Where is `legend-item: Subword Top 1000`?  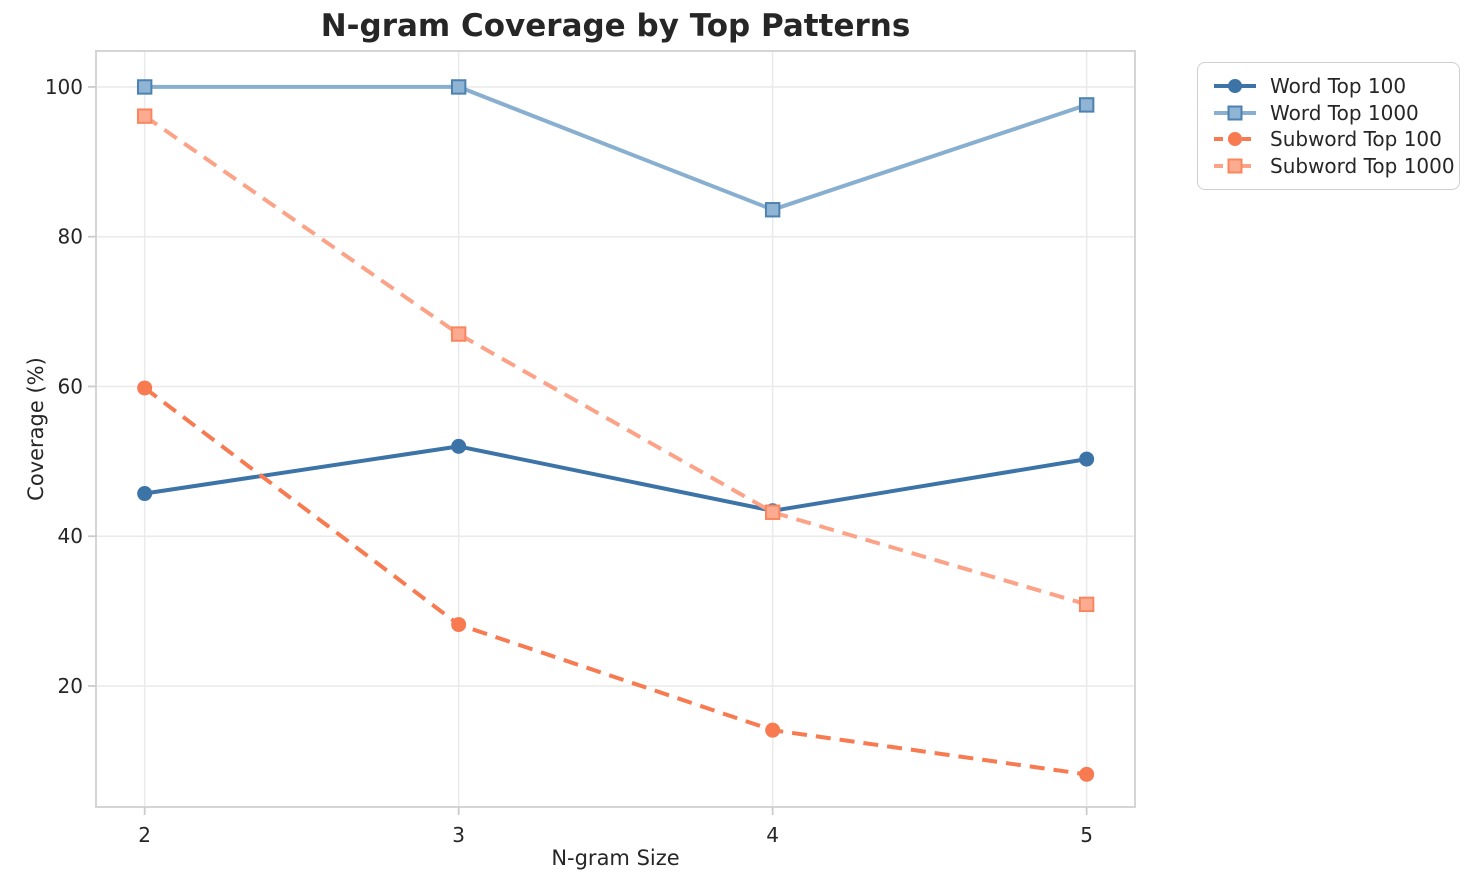
legend-item: Subword Top 1000 is located at coordinates (1333, 166).